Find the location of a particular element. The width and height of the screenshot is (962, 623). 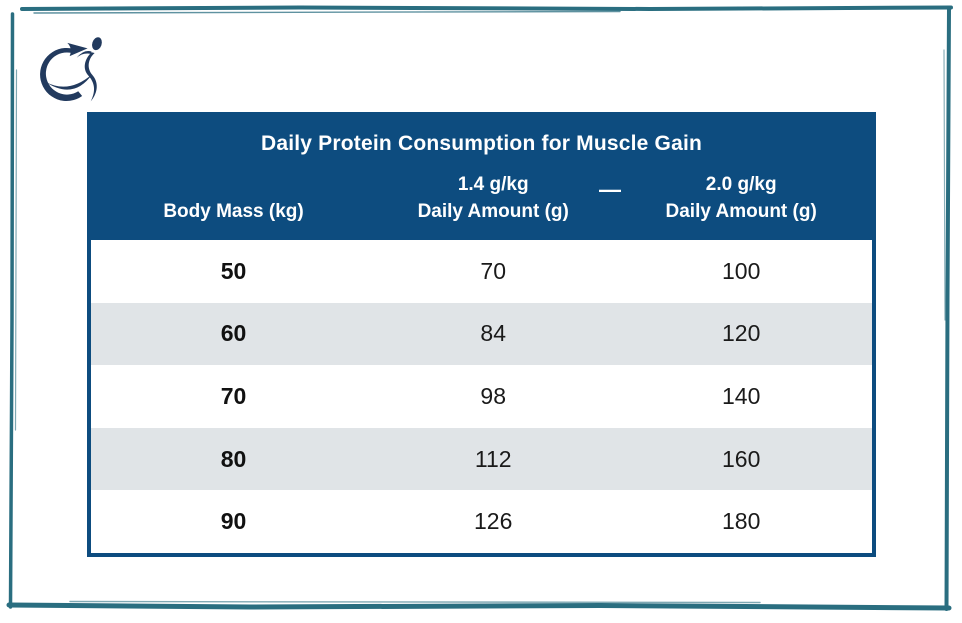

body-mass-value: 90 is located at coordinates (233, 521).